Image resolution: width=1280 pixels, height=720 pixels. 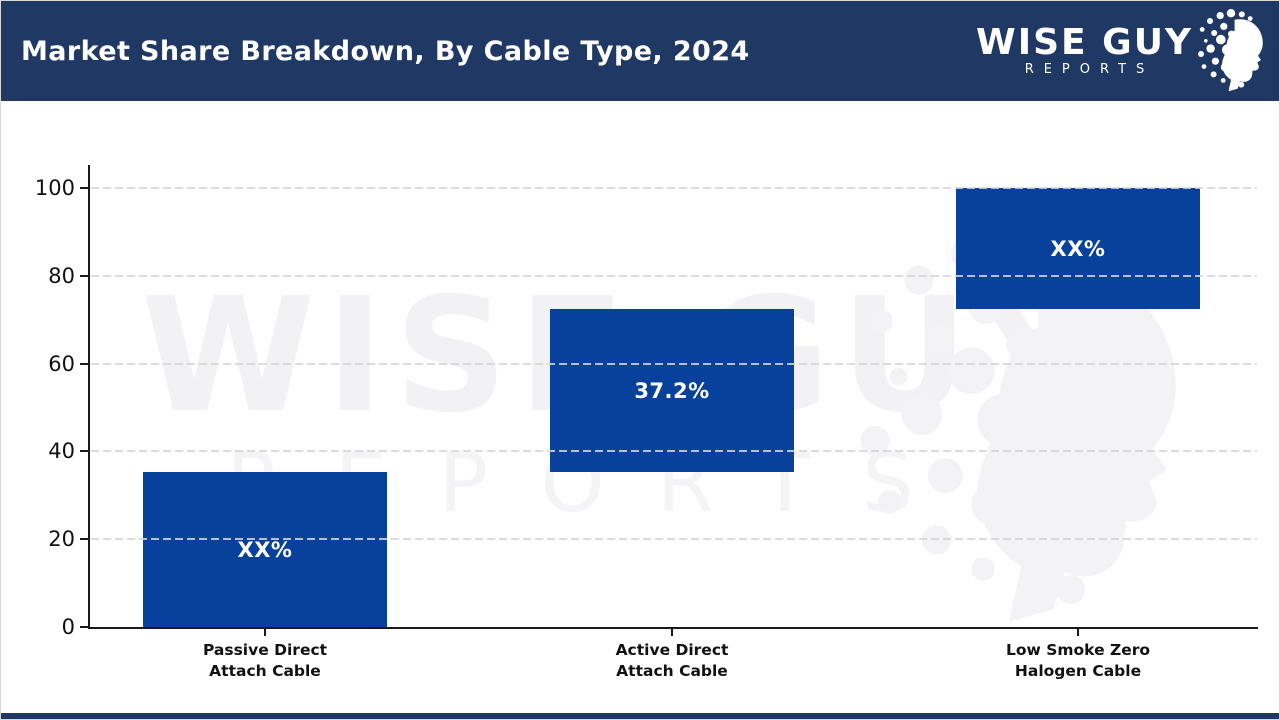 I want to click on category-label-active-direct-attach: Active Direct Attach Cable, so click(x=672, y=661).